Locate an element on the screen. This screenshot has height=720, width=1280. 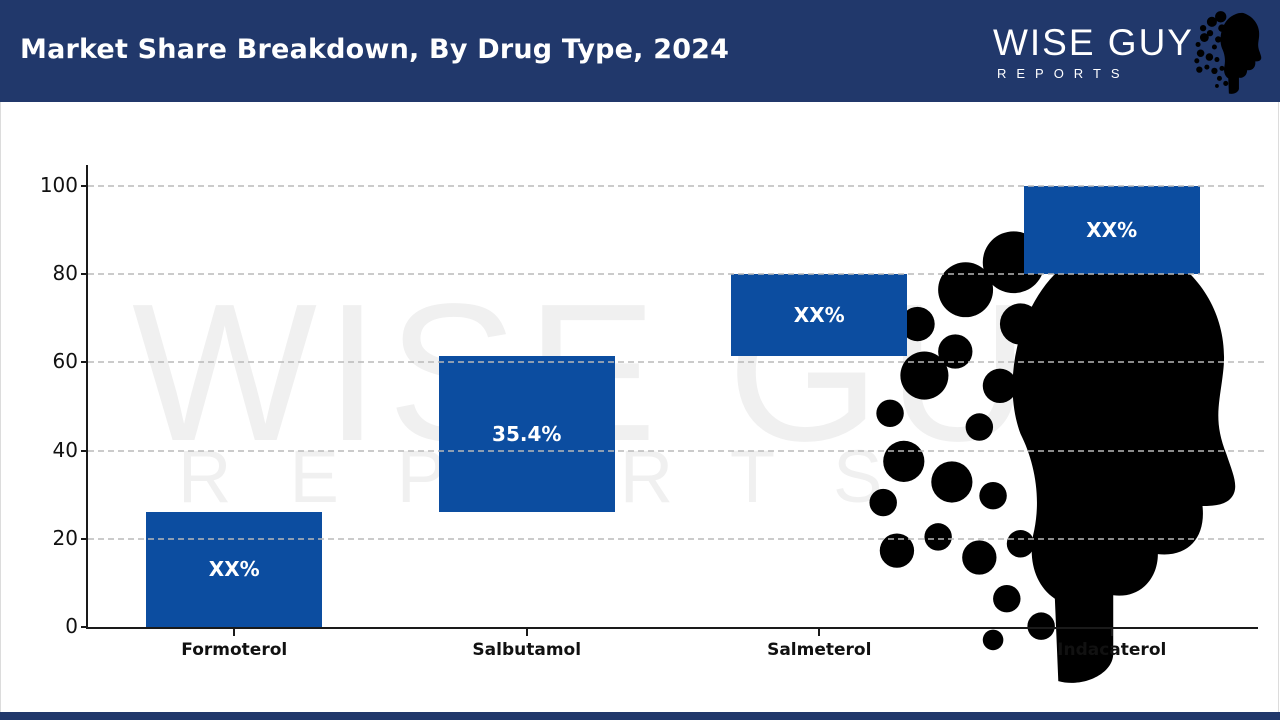
y-tick-label-100: 100 is located at coordinates (58, 185).